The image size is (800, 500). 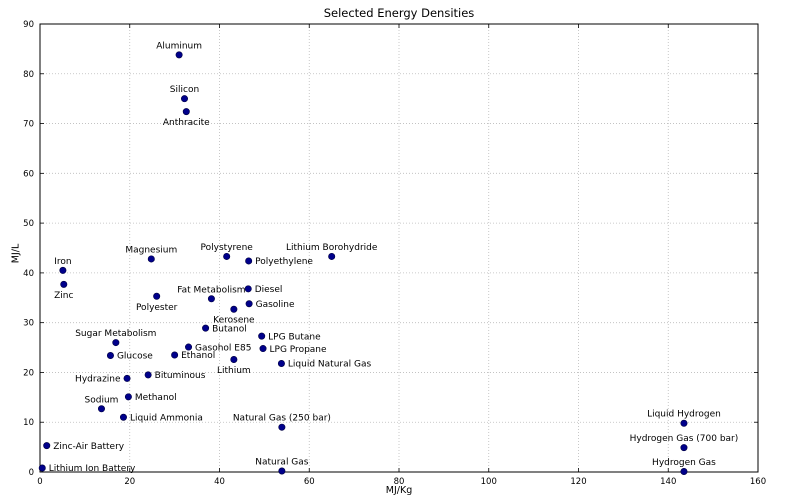 What do you see at coordinates (684, 463) in the screenshot?
I see `point-label: Hydrogen Gas` at bounding box center [684, 463].